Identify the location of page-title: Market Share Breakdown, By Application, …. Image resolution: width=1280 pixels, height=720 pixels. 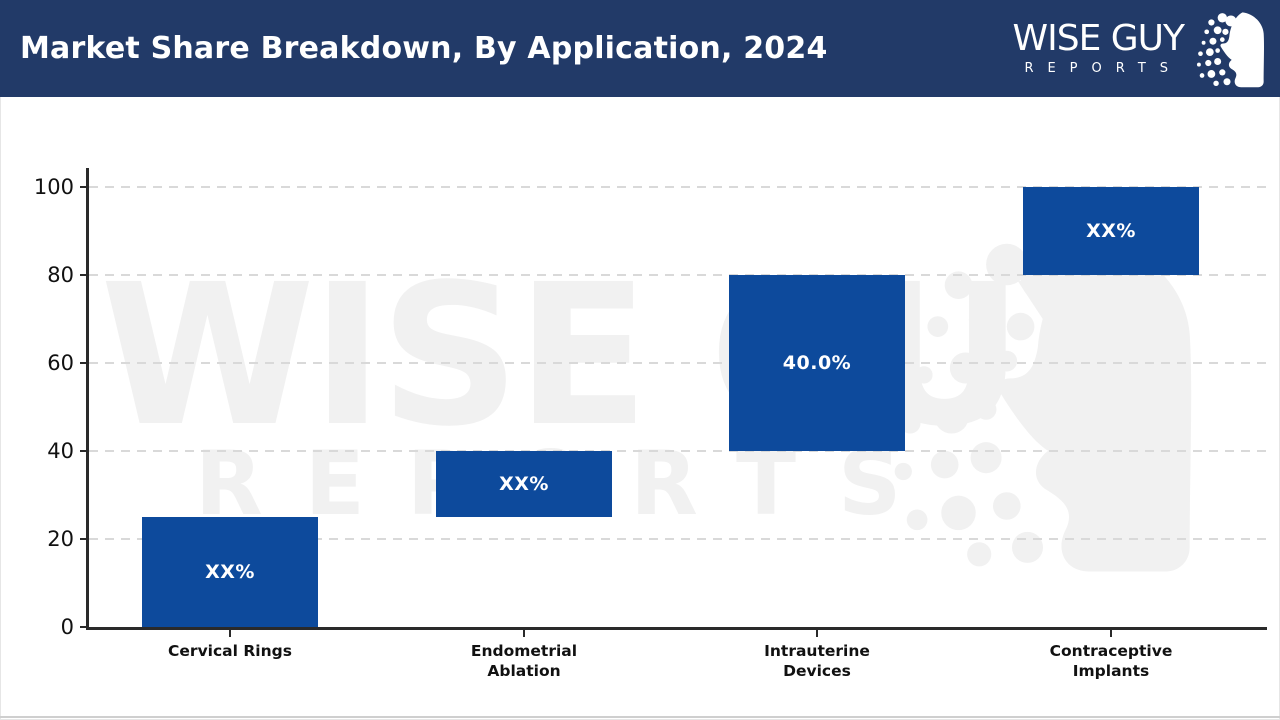
(424, 48).